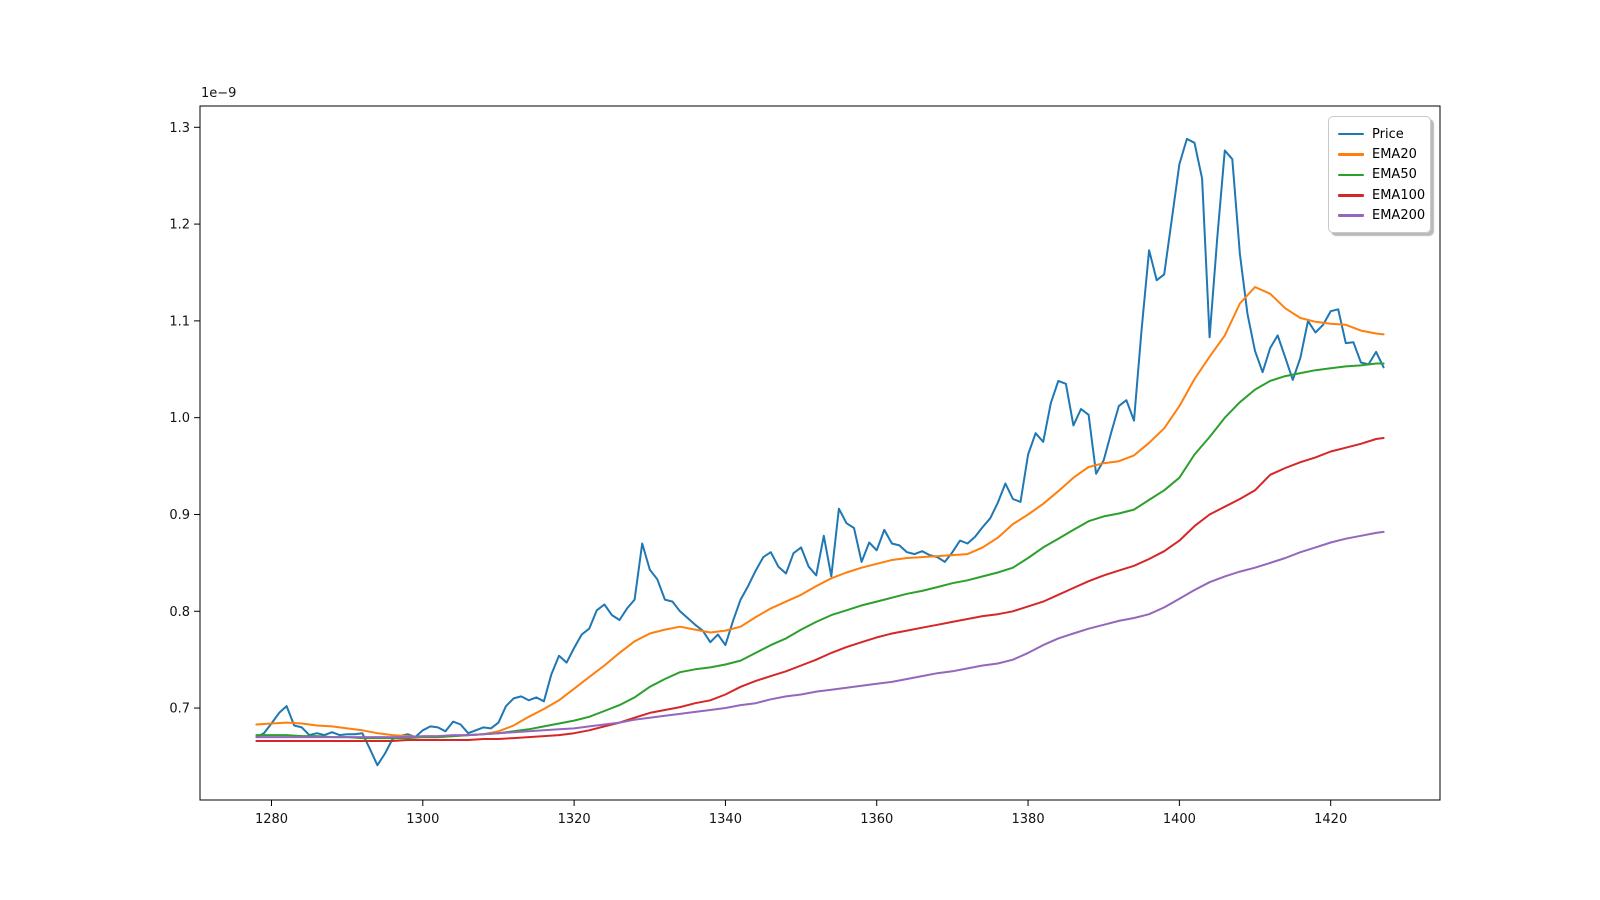  I want to click on y-tick-label: 0.8, so click(179, 612).